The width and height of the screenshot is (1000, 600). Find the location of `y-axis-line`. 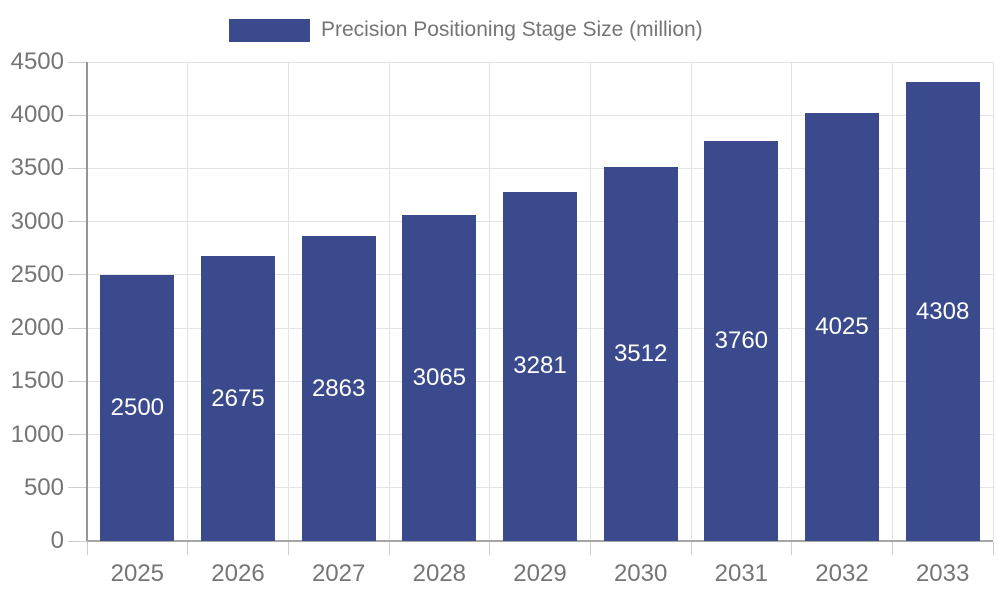

y-axis-line is located at coordinates (87, 301).